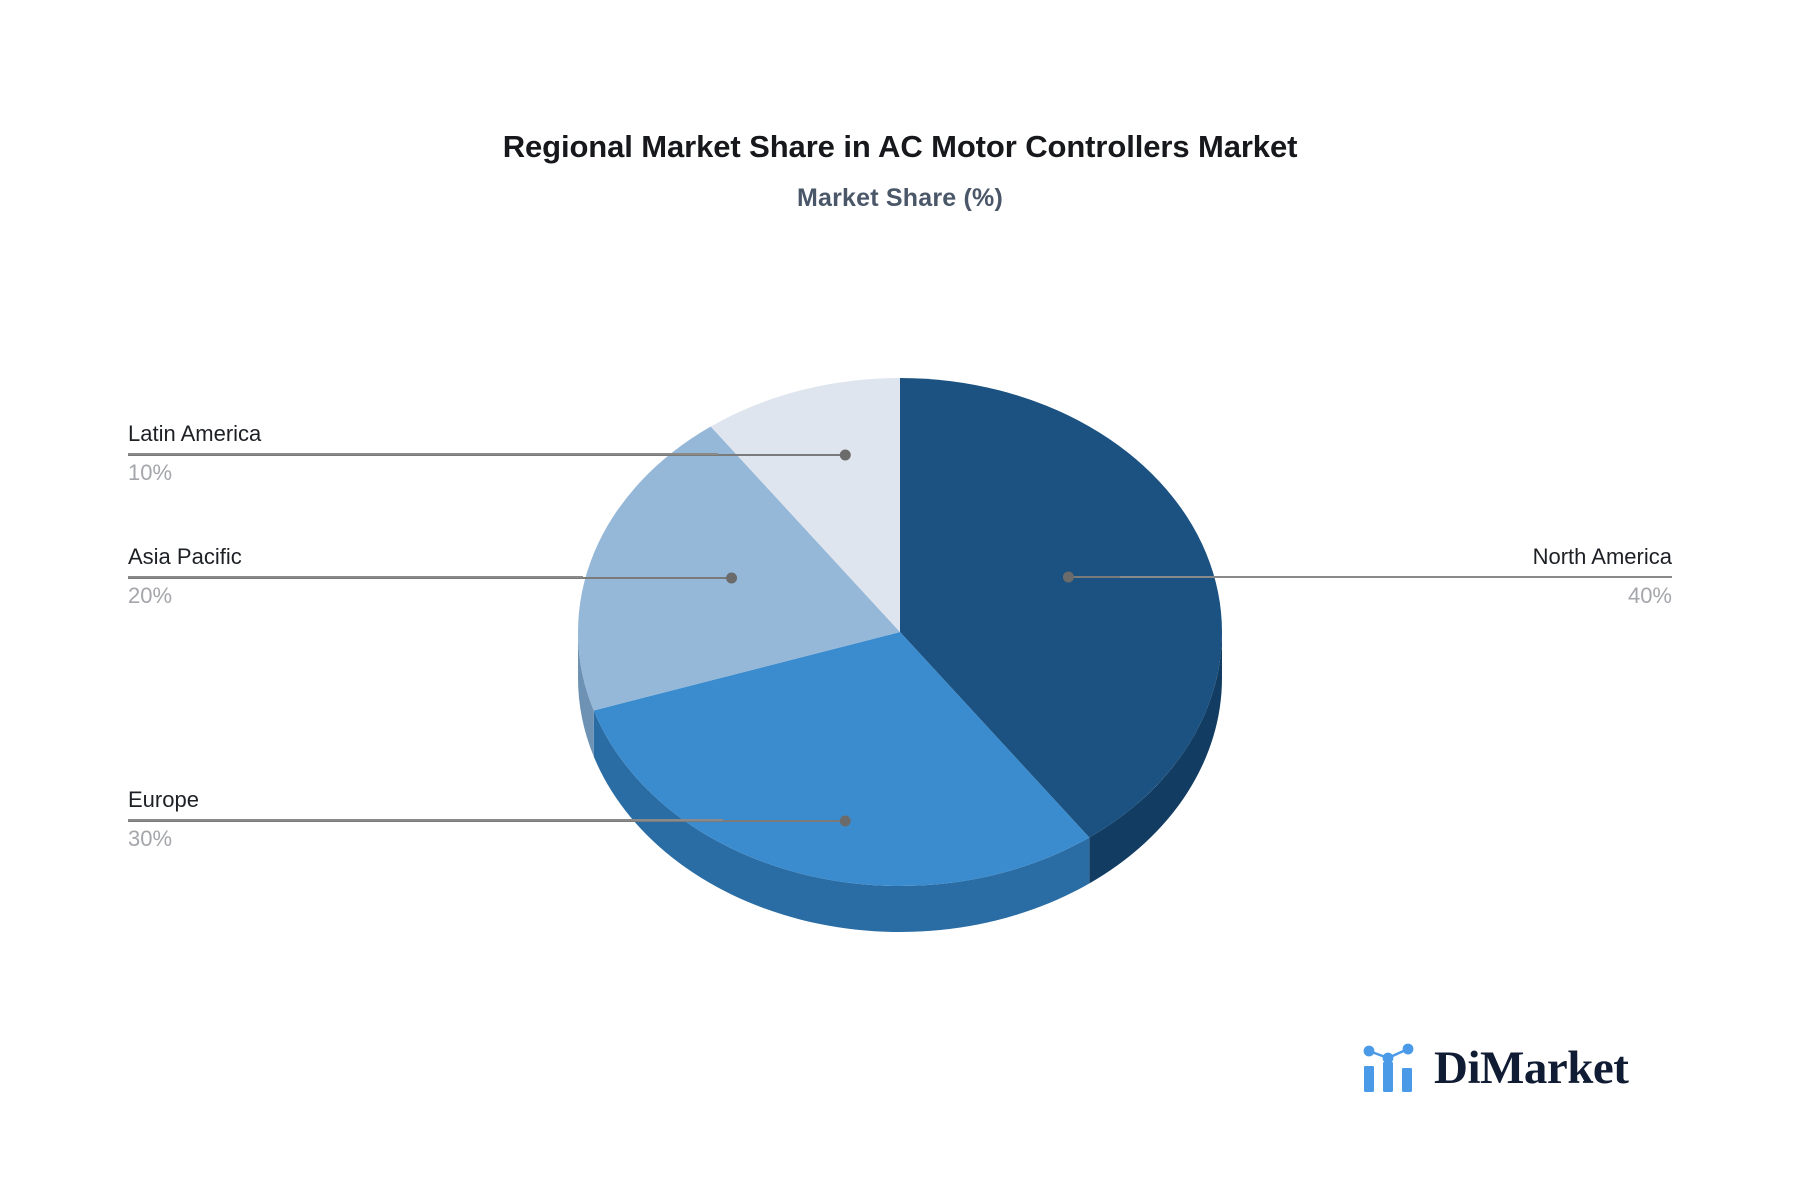 Image resolution: width=1800 pixels, height=1196 pixels. Describe the element at coordinates (163, 799) in the screenshot. I see `callout-label-europe: Europe` at that location.